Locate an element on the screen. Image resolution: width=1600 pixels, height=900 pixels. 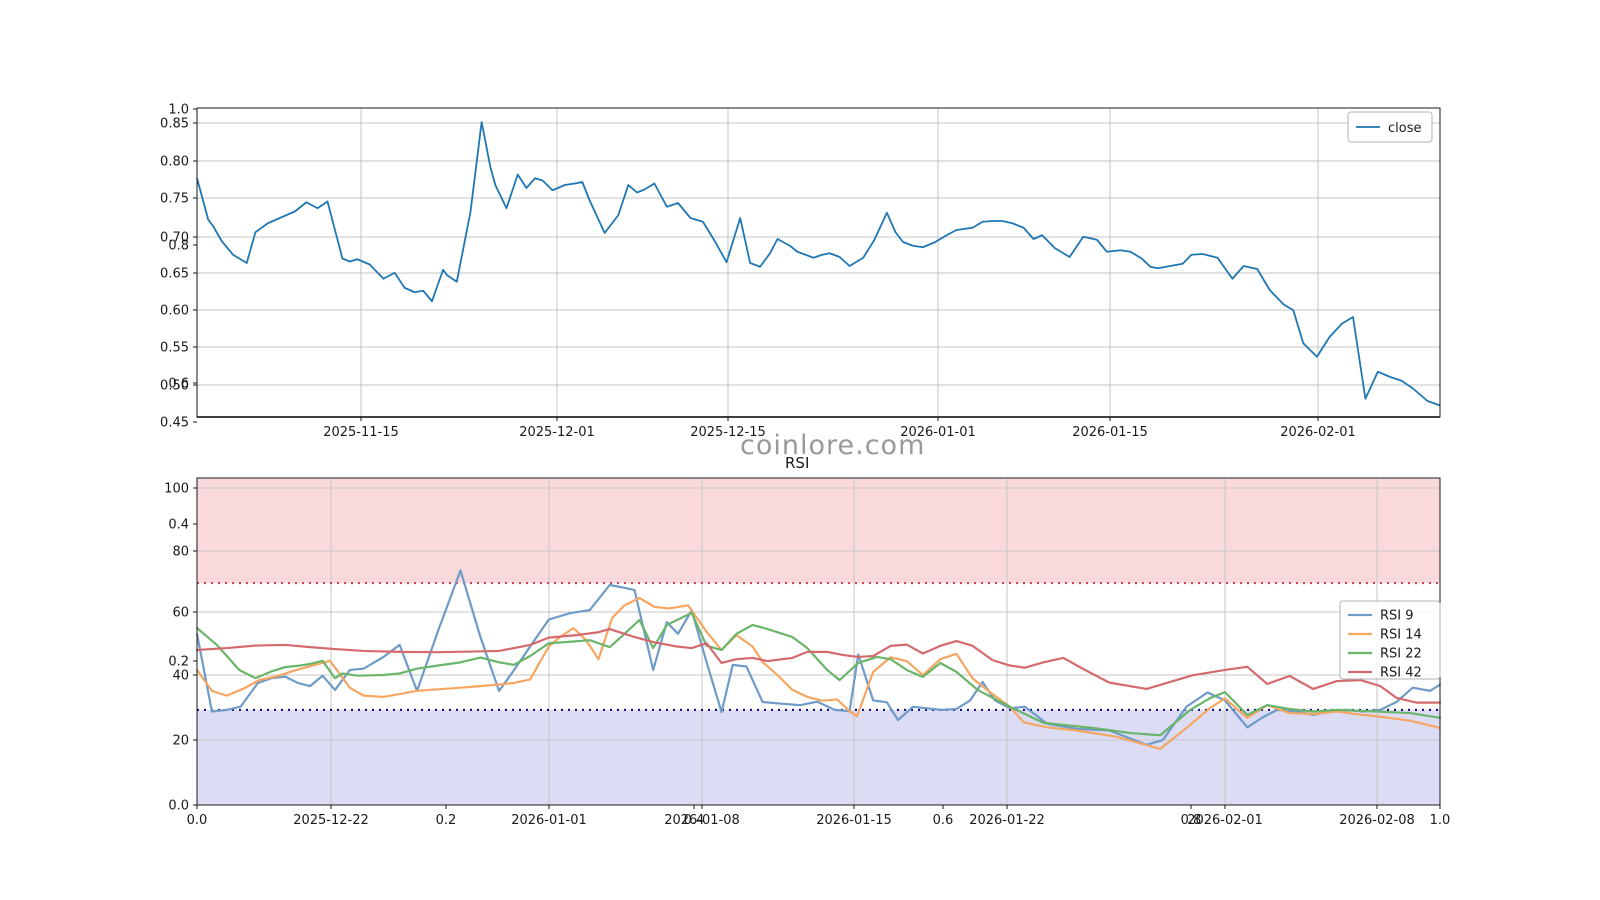
y-tick-label: 0.50 is located at coordinates (174, 386).